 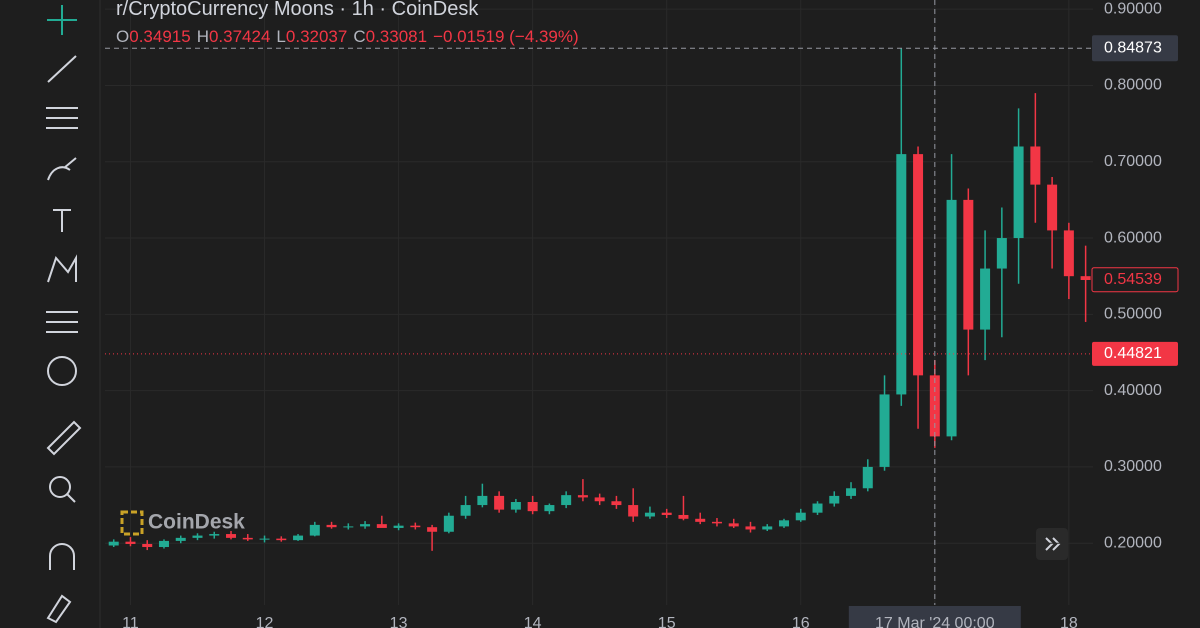 I want to click on brush-tool, so click(x=62, y=169).